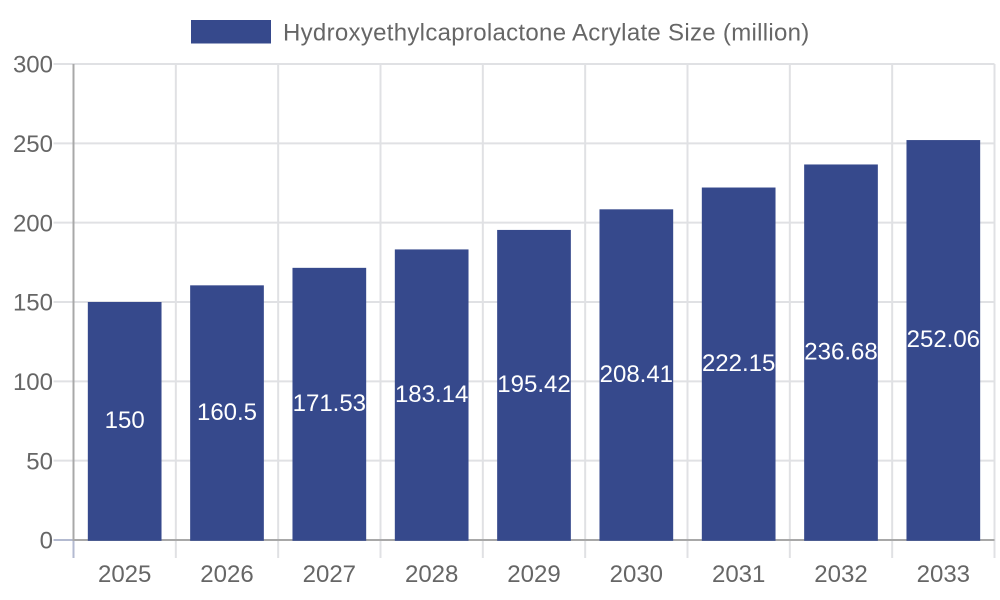 This screenshot has width=1000, height=600. What do you see at coordinates (533, 384) in the screenshot?
I see `svg-text: 195.42` at bounding box center [533, 384].